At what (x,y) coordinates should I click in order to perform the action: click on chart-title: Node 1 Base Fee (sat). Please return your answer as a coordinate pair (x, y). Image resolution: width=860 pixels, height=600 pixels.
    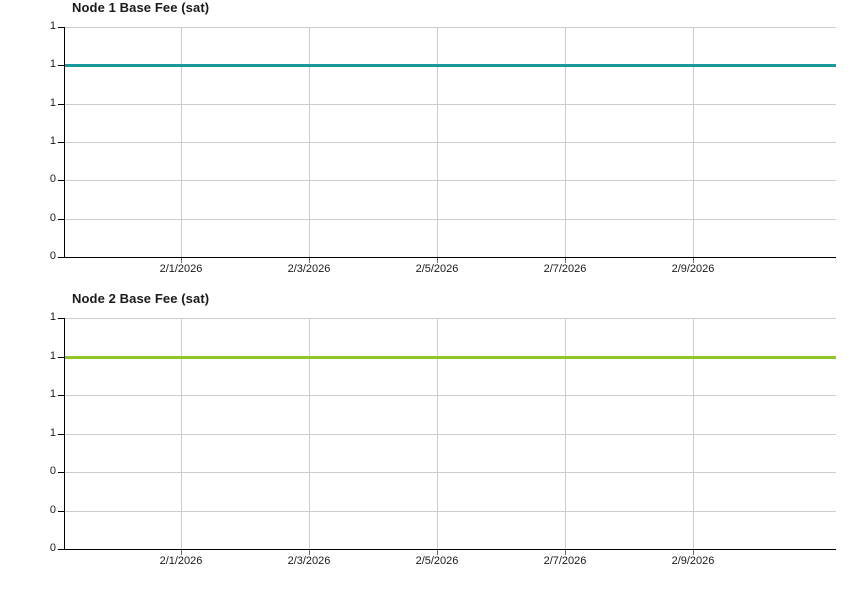
    Looking at the image, I should click on (141, 7).